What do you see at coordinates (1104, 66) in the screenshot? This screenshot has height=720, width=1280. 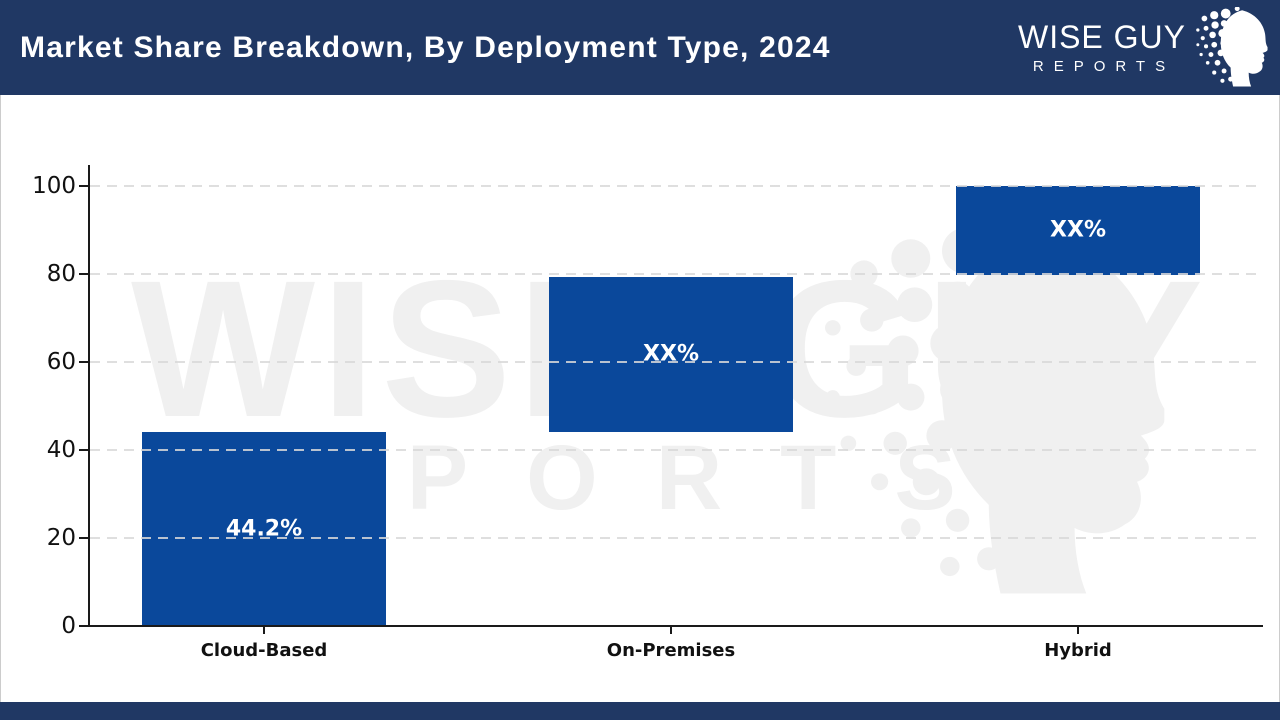 I see `logo-subtitle: REPORTS` at bounding box center [1104, 66].